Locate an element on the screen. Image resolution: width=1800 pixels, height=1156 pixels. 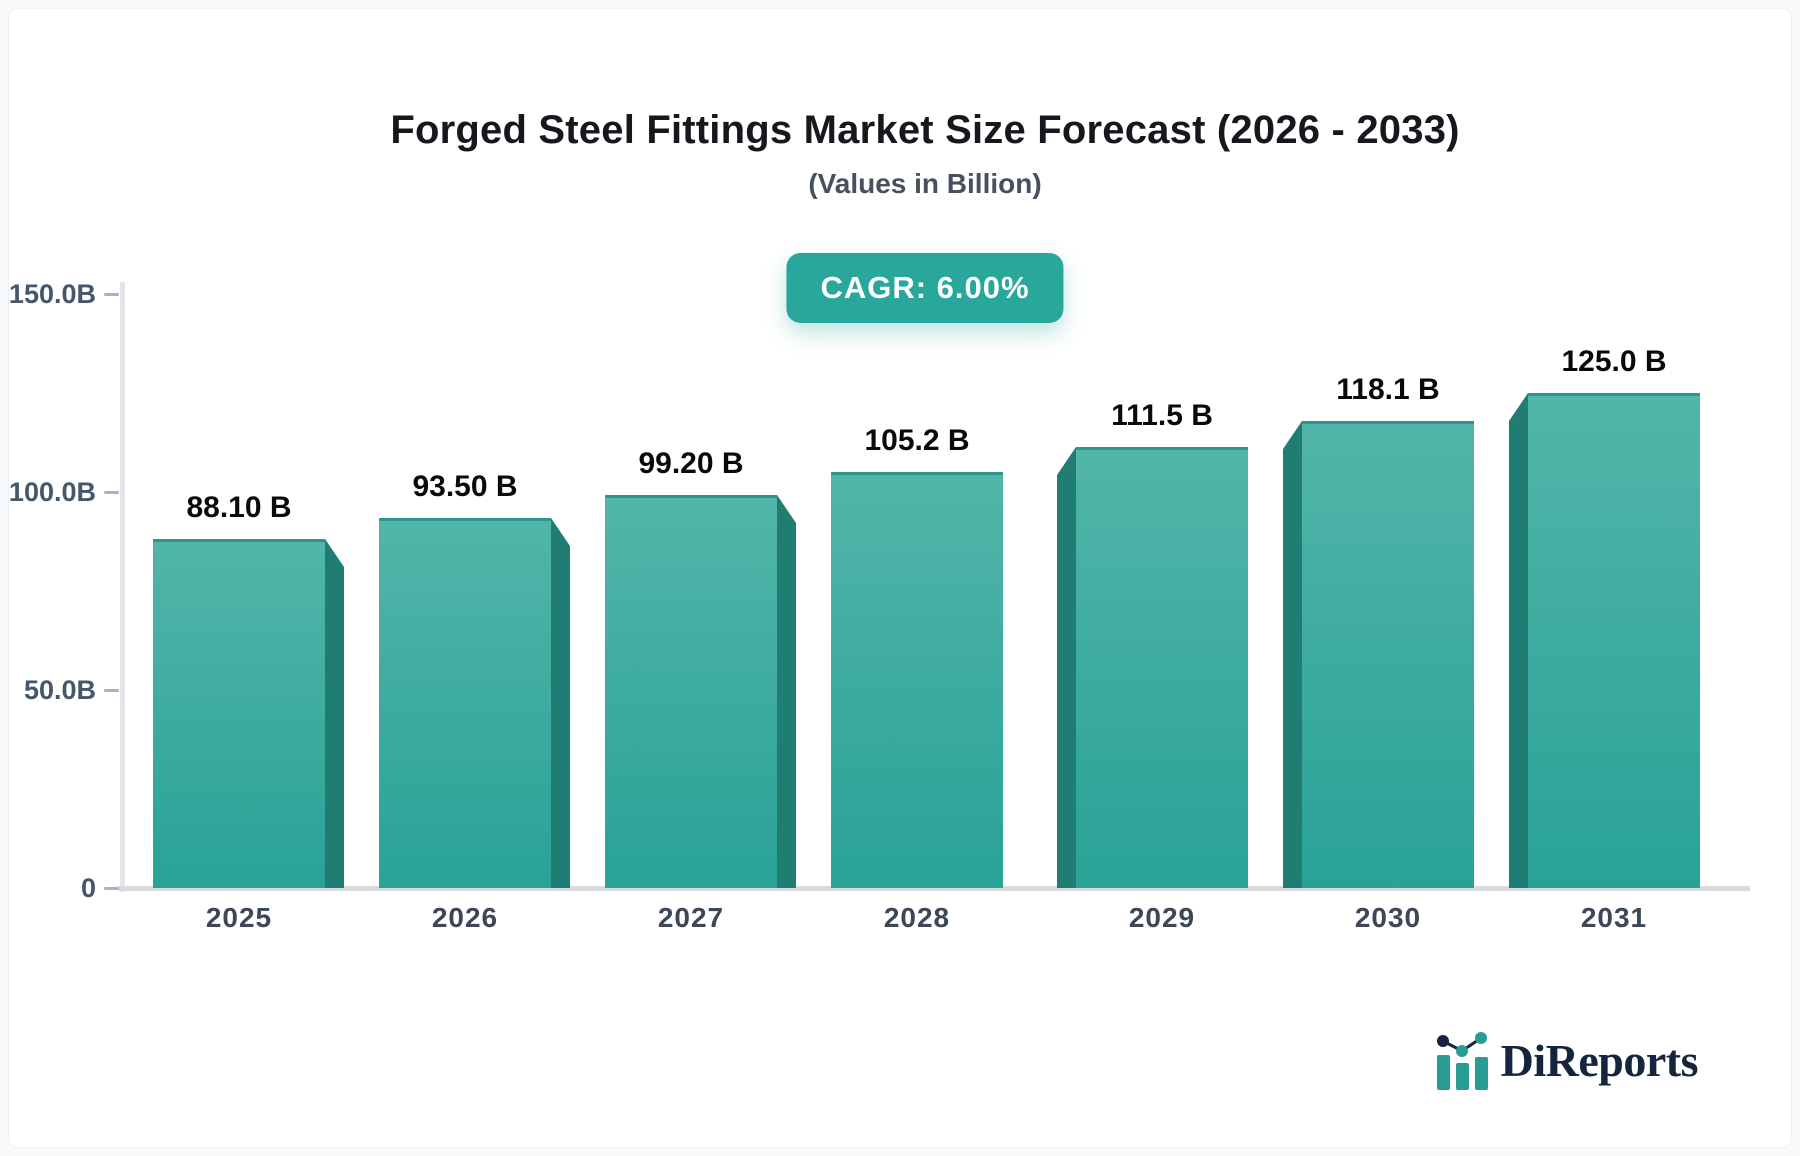
bar-2026 is located at coordinates (465, 703).